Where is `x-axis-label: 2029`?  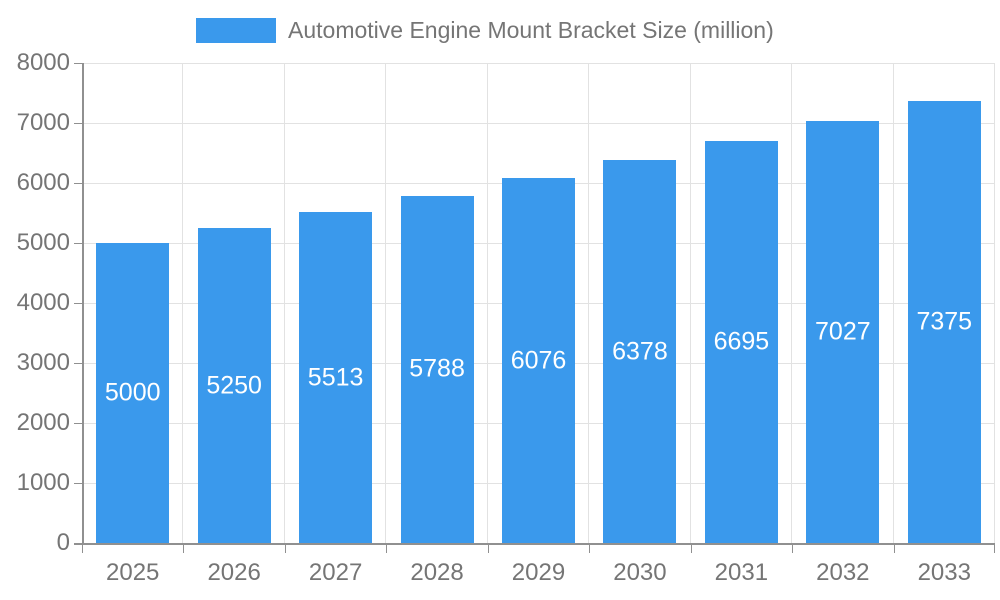
x-axis-label: 2029 is located at coordinates (538, 572).